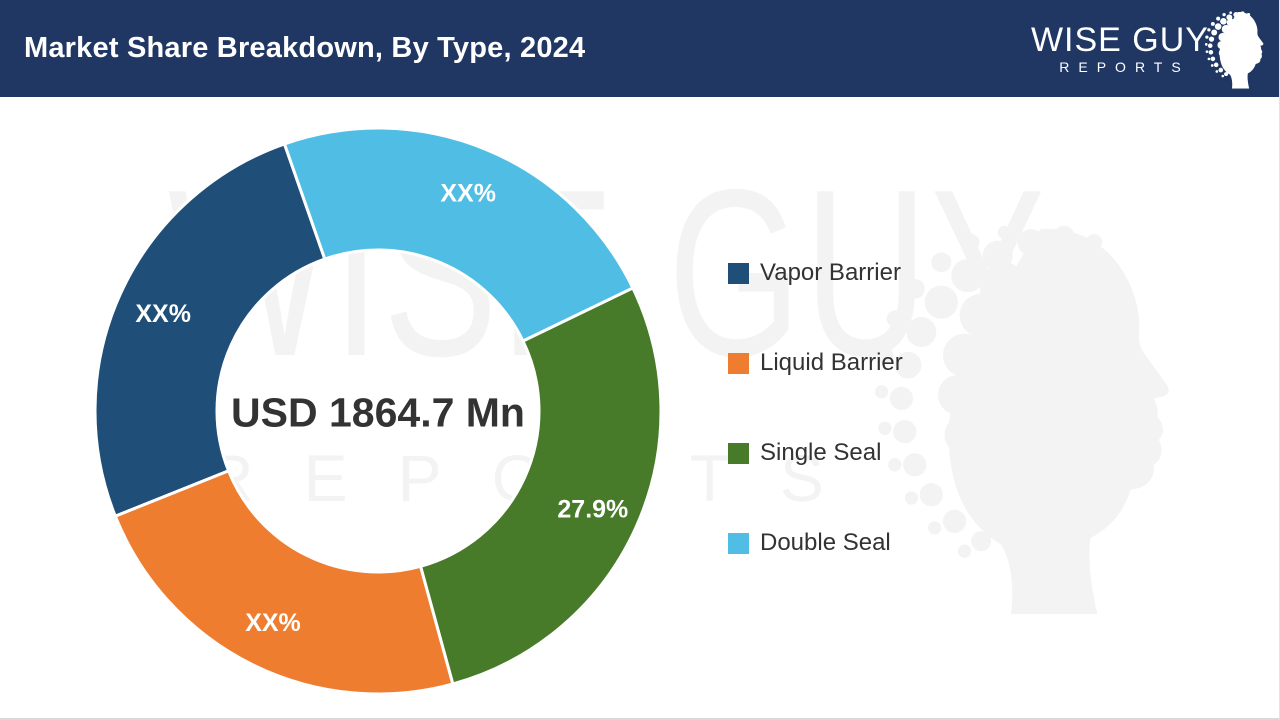  I want to click on slice-pct-label-liquid-barrier: XX%, so click(273, 623).